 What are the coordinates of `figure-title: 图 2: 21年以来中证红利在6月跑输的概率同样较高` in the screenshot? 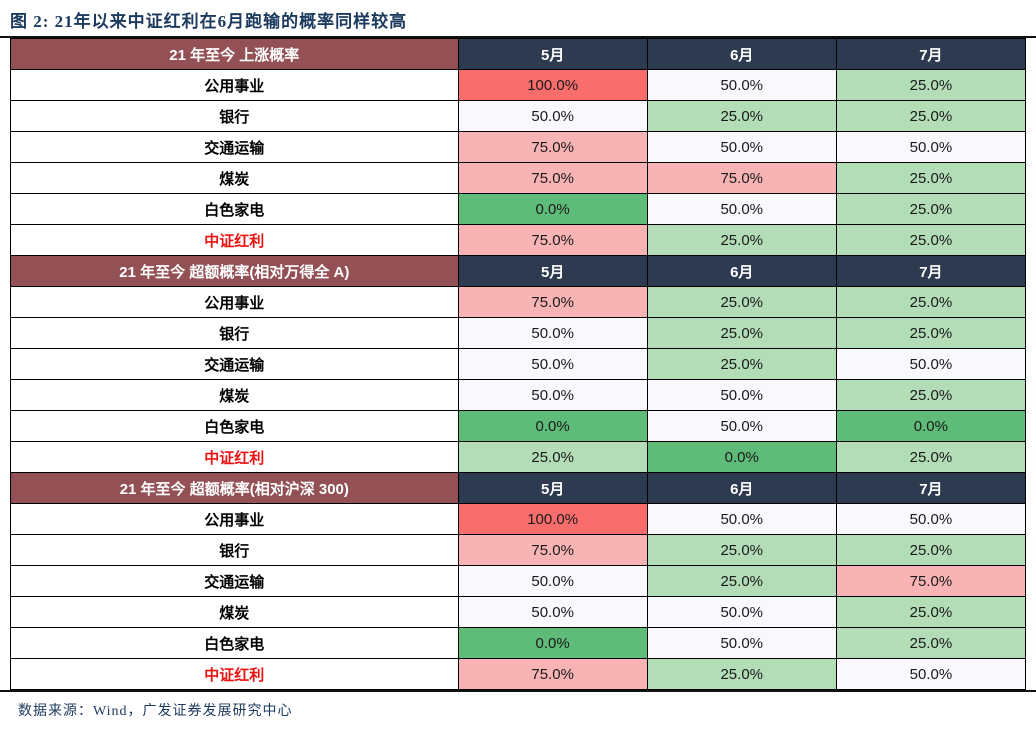 It's located at (209, 21).